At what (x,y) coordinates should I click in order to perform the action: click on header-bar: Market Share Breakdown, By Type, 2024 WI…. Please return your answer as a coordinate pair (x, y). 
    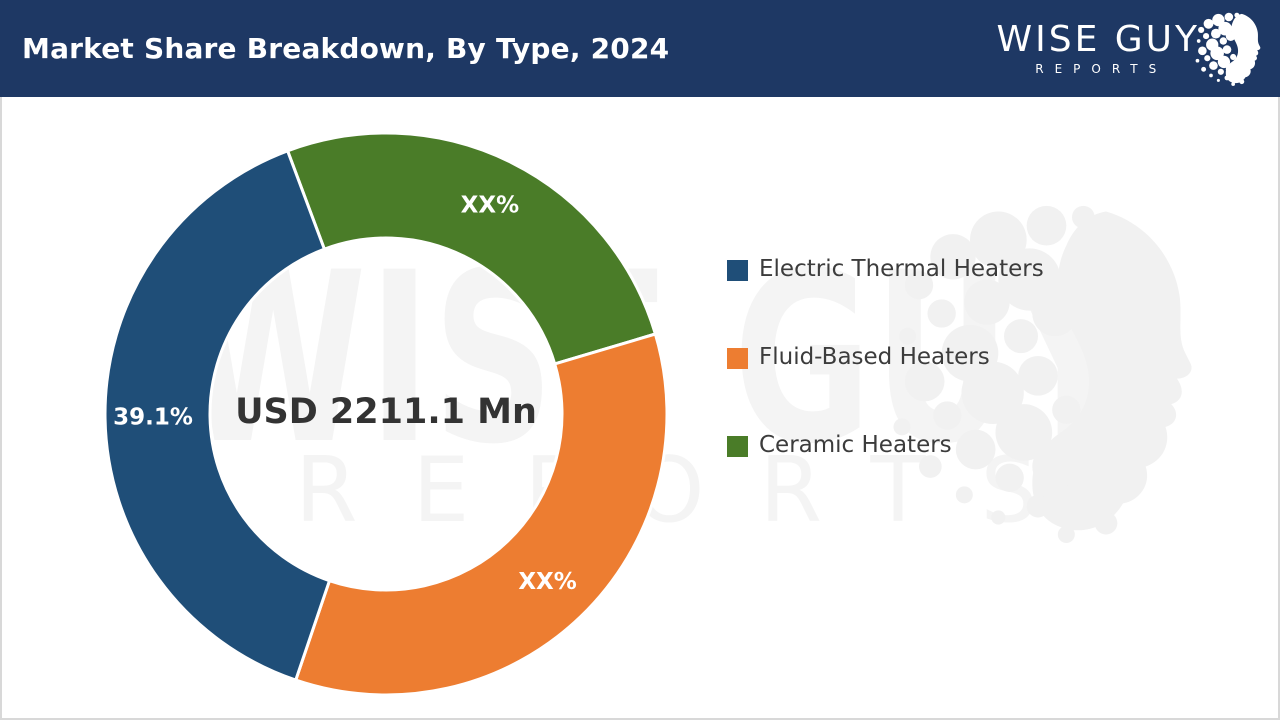
    Looking at the image, I should click on (640, 48).